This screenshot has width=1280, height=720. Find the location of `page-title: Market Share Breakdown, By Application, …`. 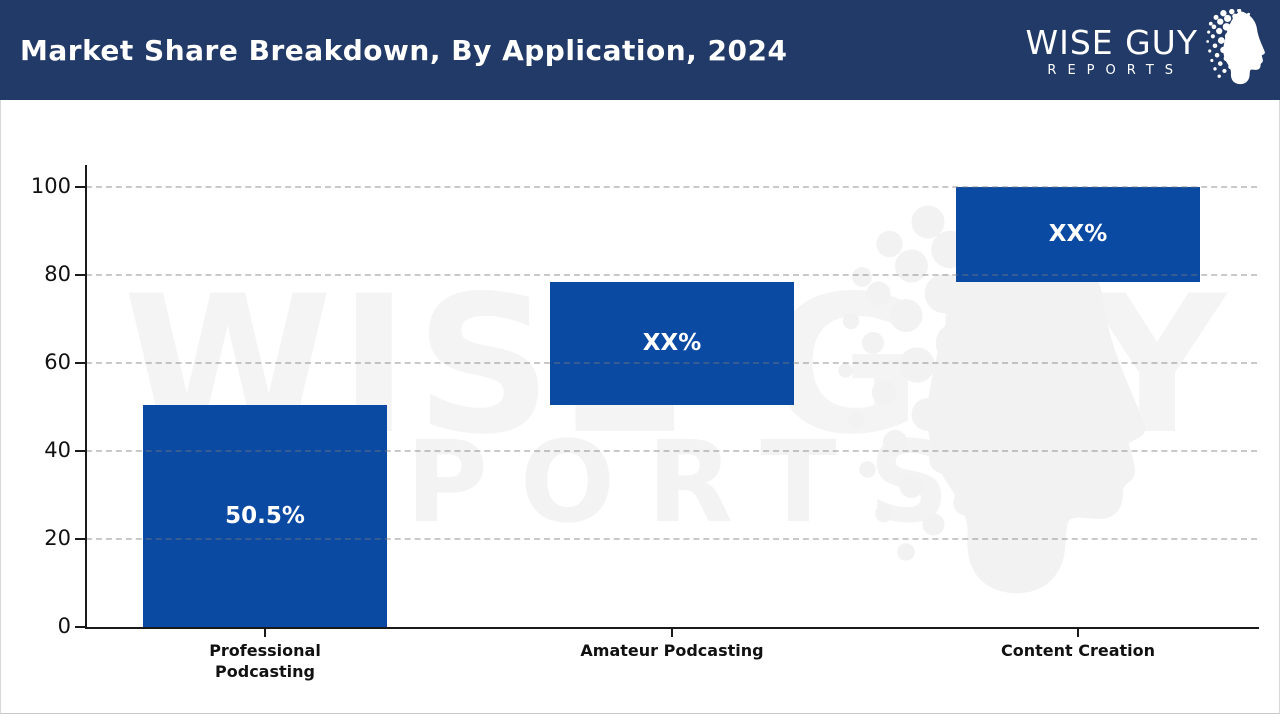

page-title: Market Share Breakdown, By Application, … is located at coordinates (404, 50).